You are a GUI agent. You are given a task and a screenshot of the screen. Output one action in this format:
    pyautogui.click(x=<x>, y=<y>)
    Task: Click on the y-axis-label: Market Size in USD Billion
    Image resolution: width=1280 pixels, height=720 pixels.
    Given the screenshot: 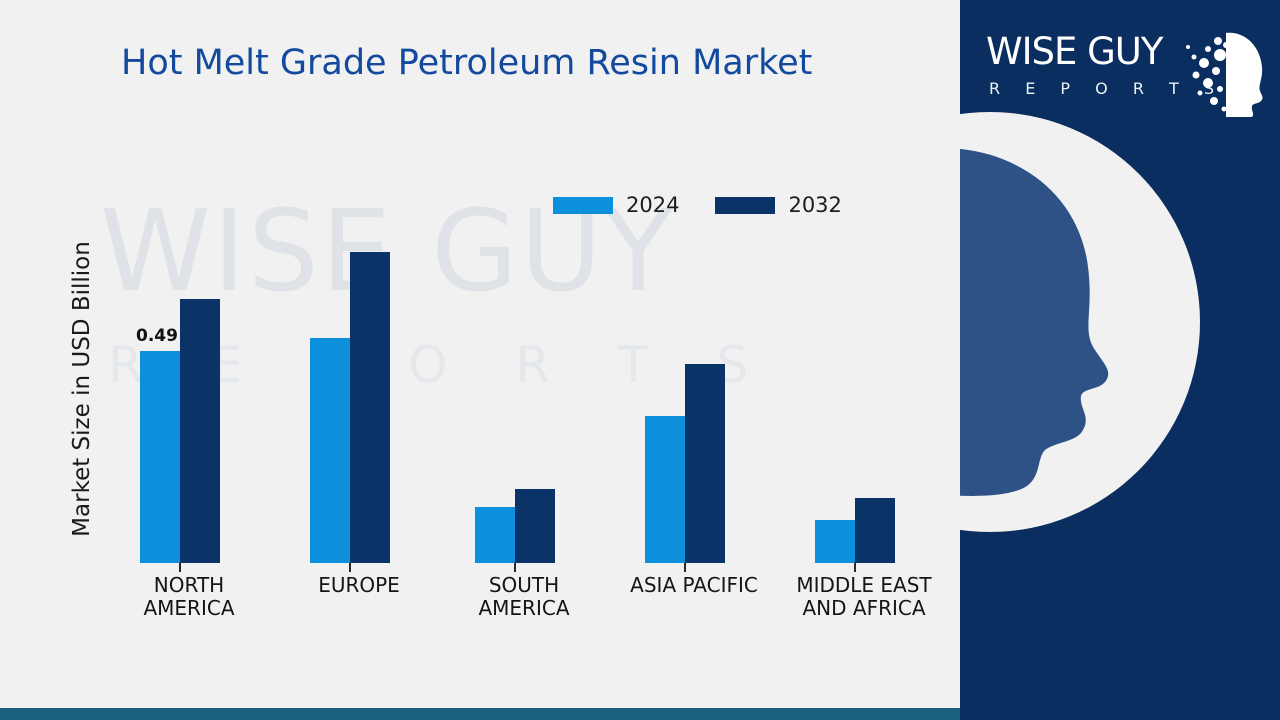 What is the action you would take?
    pyautogui.click(x=82, y=389)
    